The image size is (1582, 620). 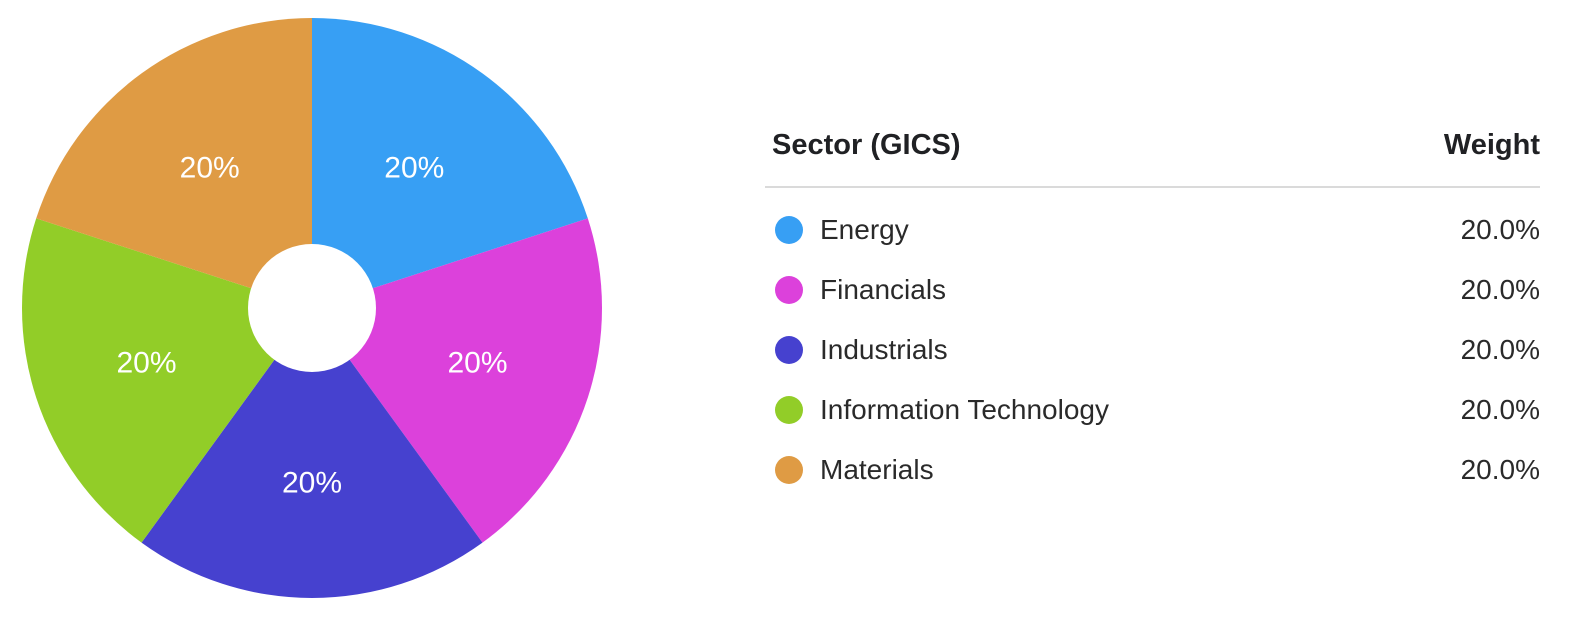 What do you see at coordinates (883, 289) in the screenshot?
I see `sector-name: Financials` at bounding box center [883, 289].